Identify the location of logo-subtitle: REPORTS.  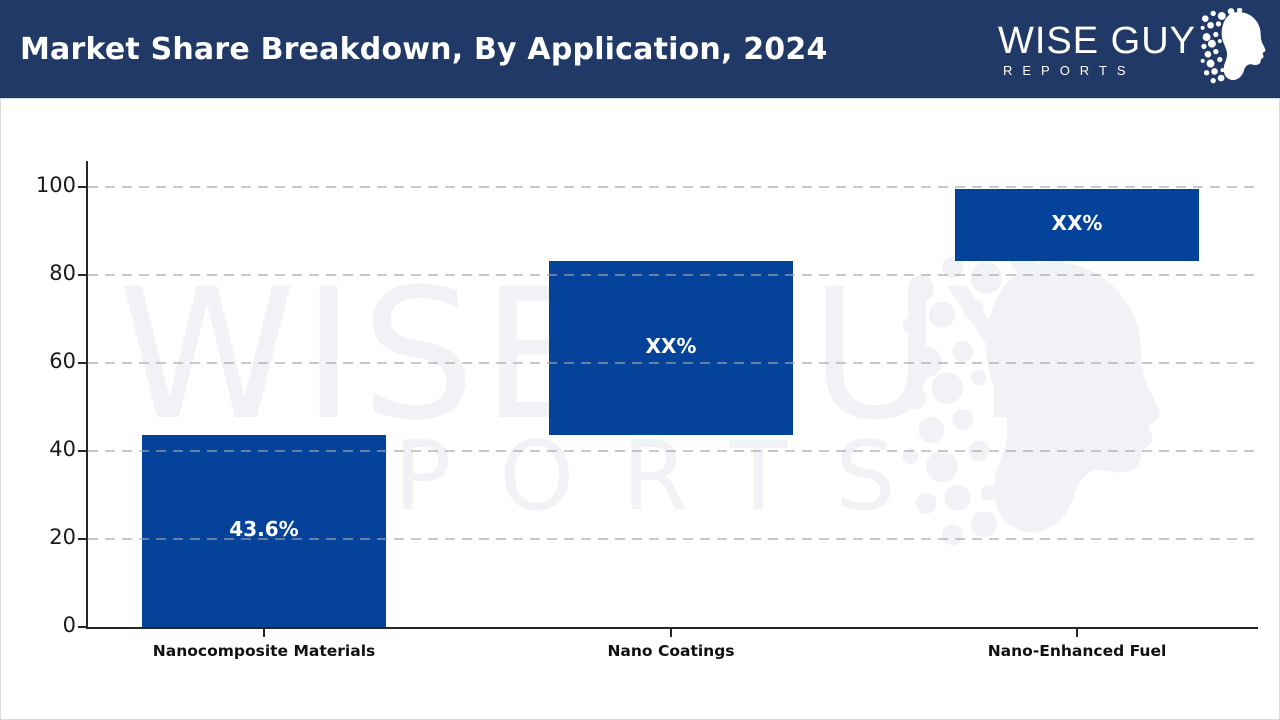
(1069, 70).